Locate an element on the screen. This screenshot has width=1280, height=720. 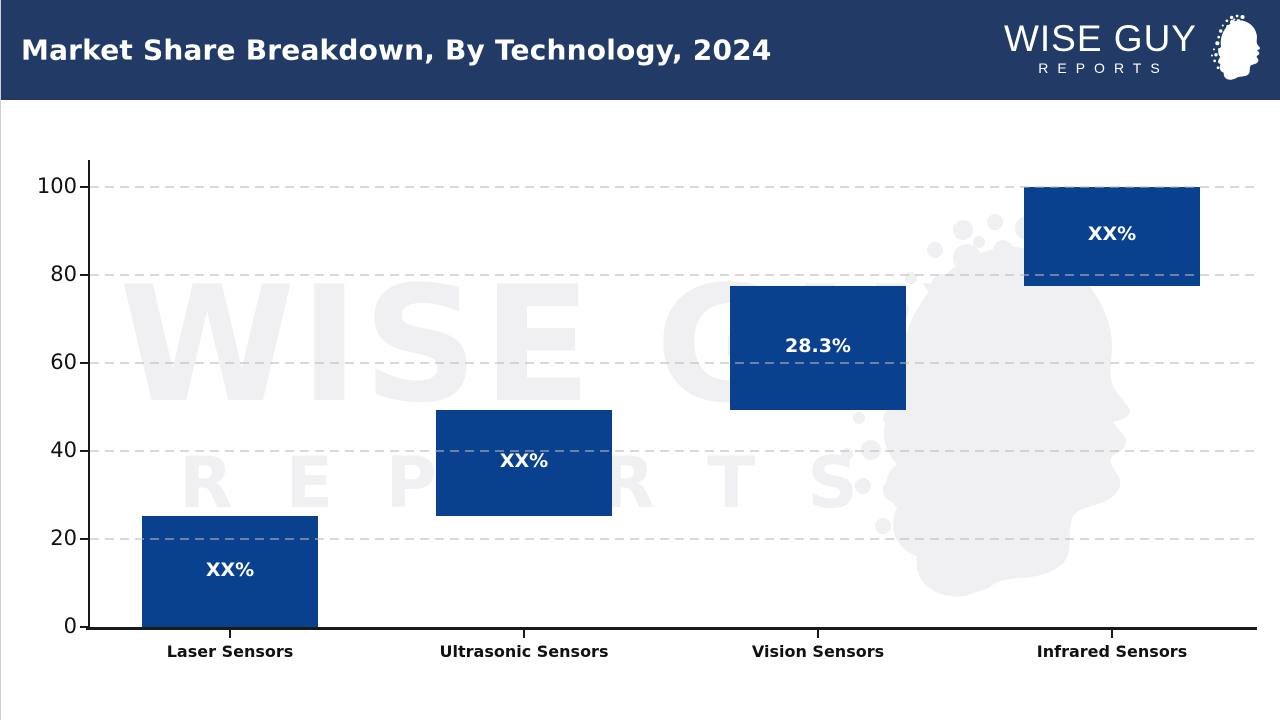
y-tick-label-40: 40 is located at coordinates (63, 450).